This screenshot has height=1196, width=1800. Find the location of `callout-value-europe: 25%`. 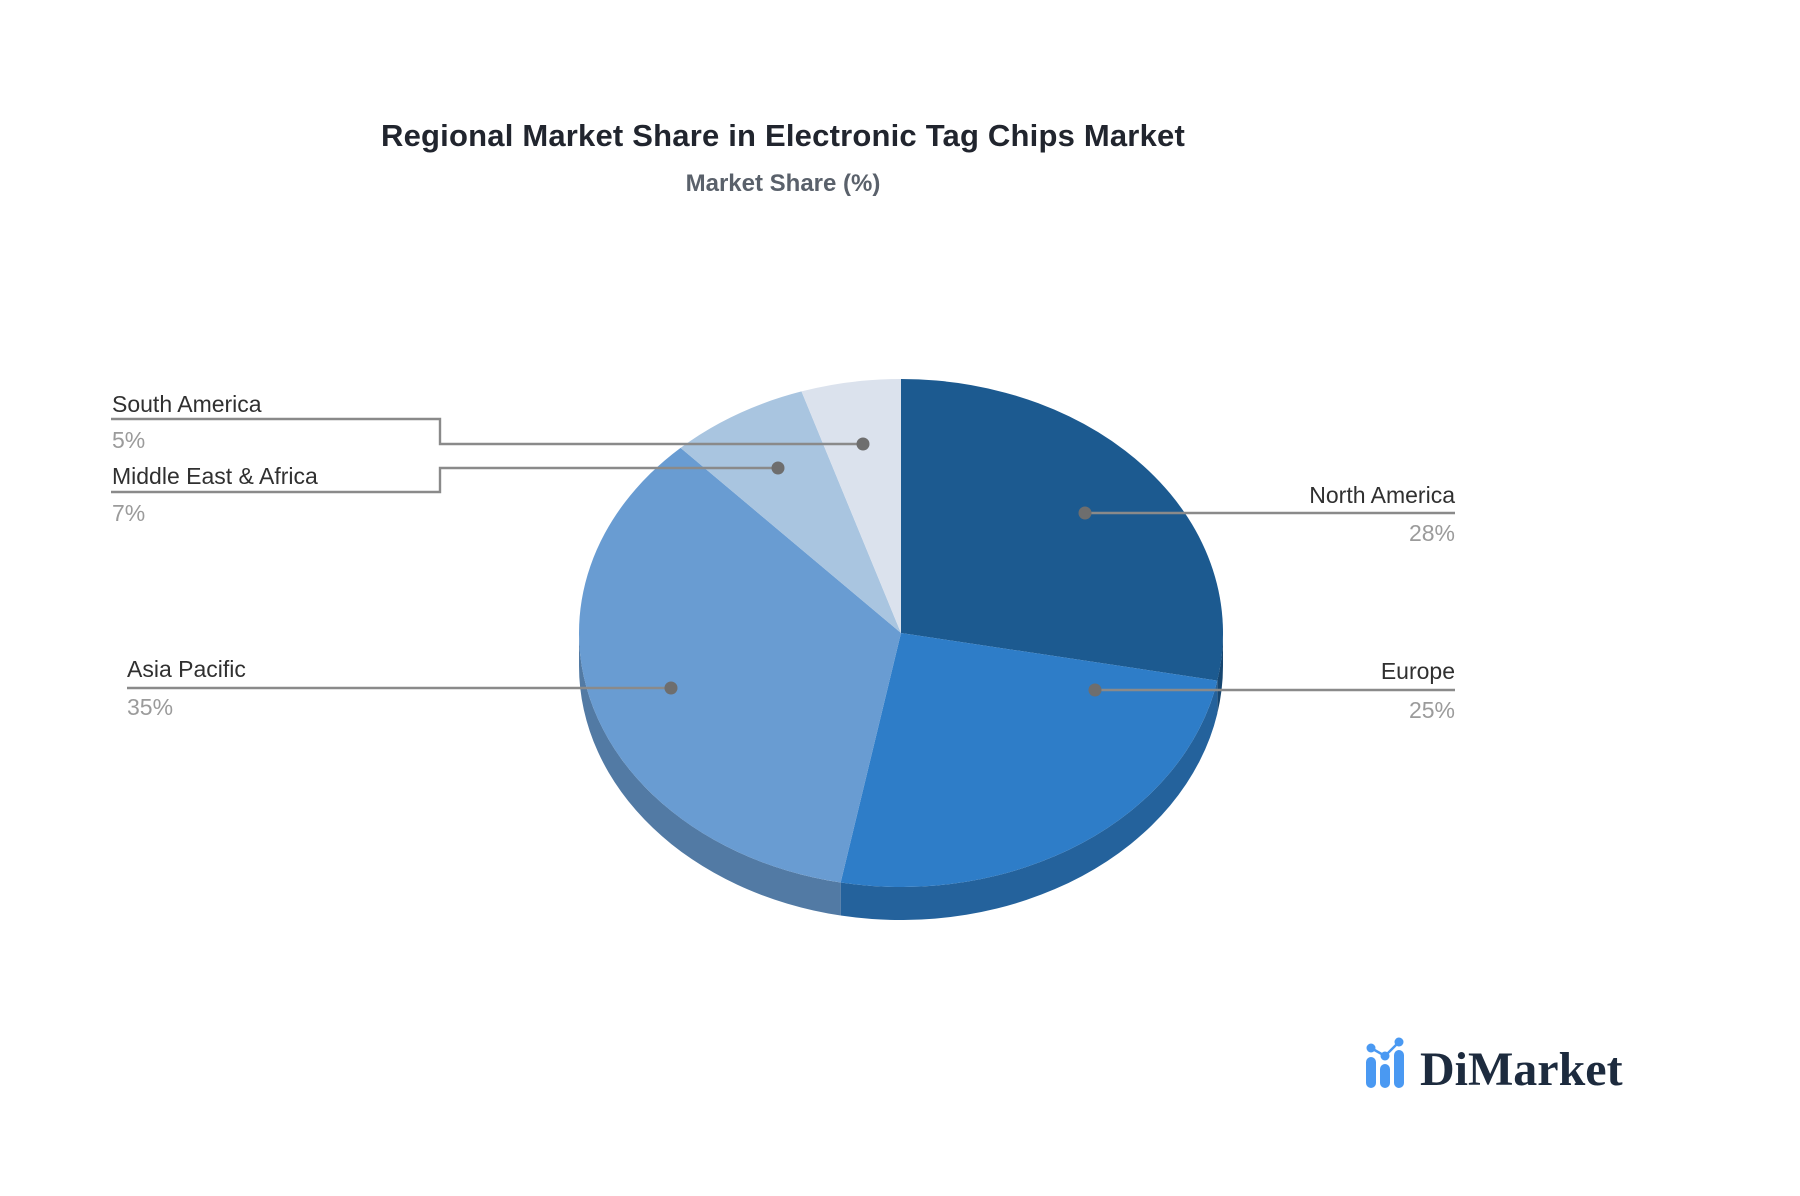

callout-value-europe: 25% is located at coordinates (1431, 710).